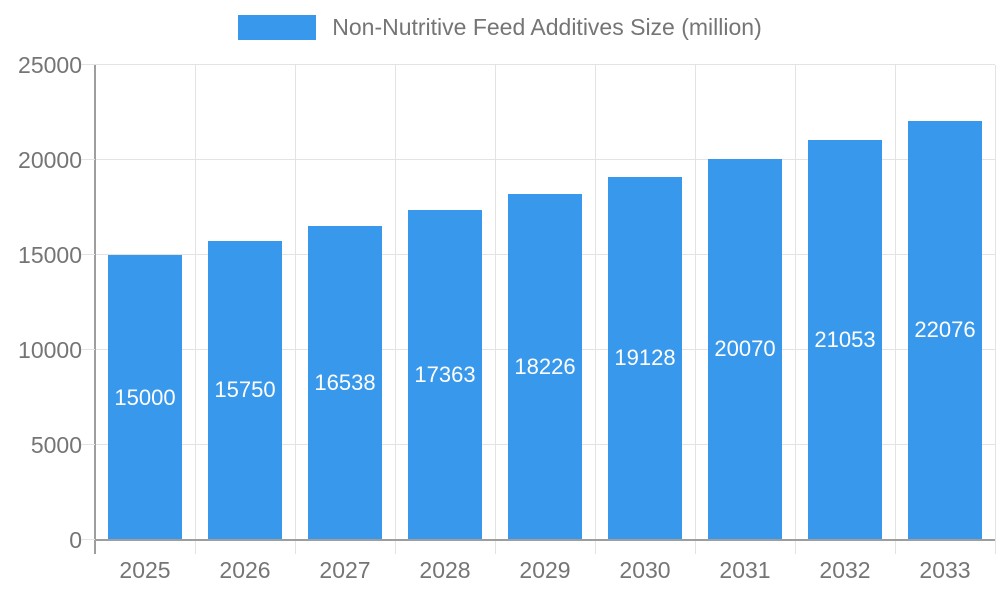 The image size is (1000, 600). I want to click on bar-slot-2029: 18226, so click(545, 302).